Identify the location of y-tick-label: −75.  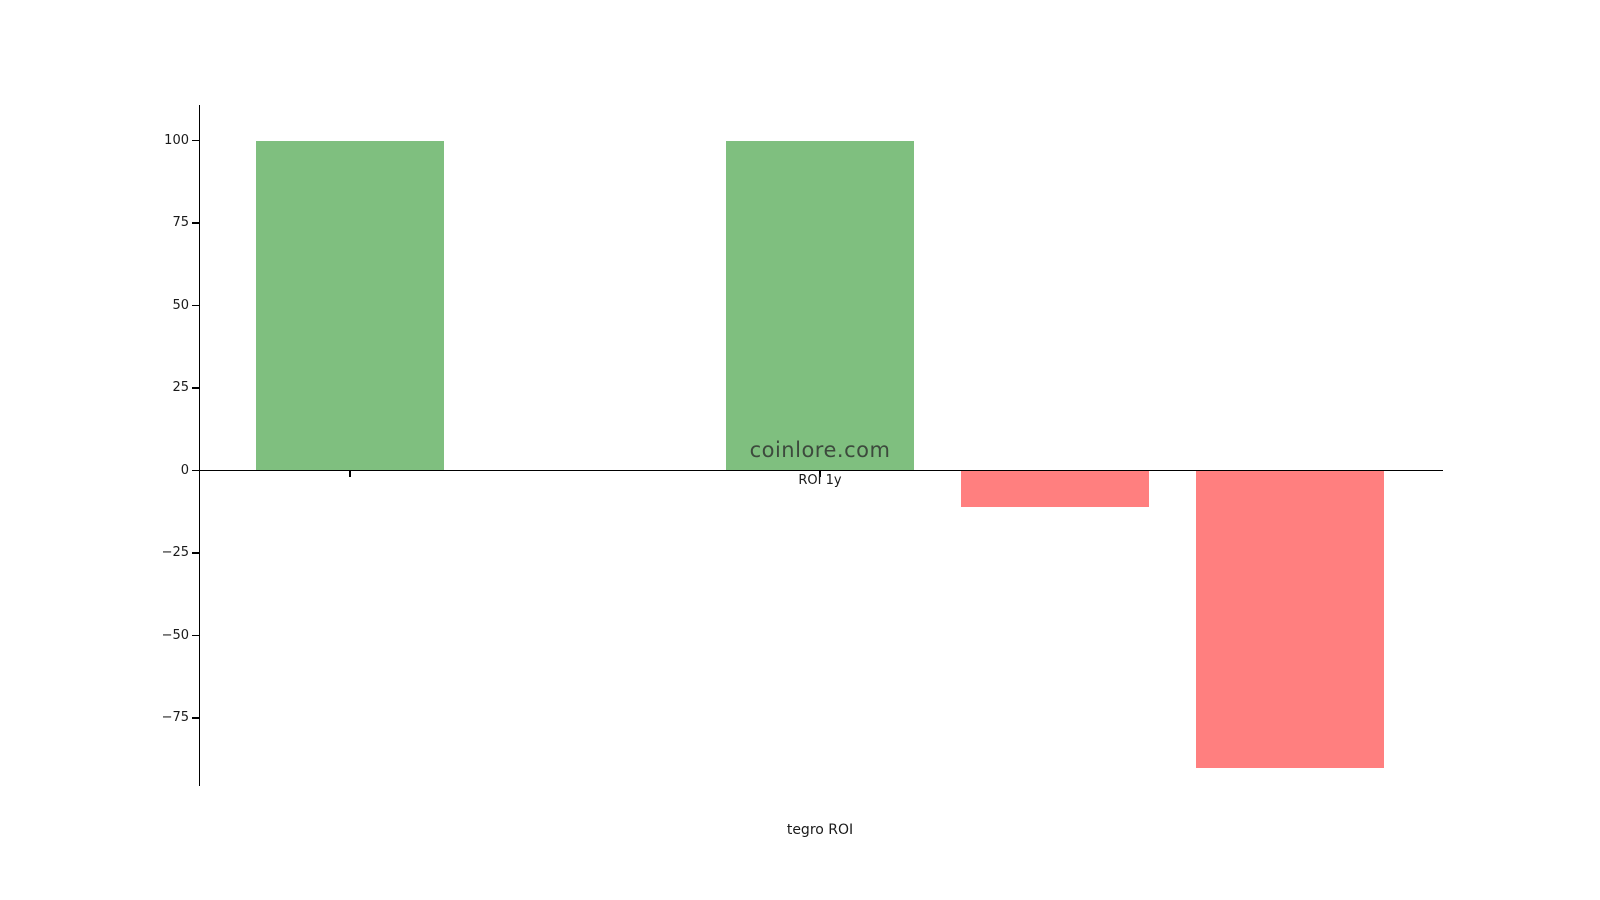
(175, 717).